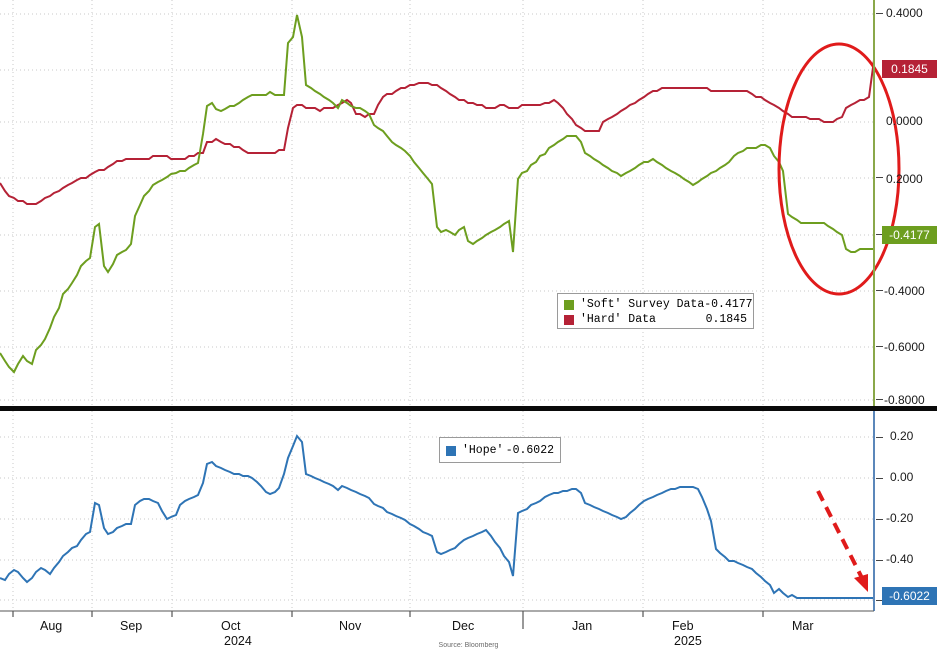 This screenshot has width=937, height=650. Describe the element at coordinates (904, 121) in the screenshot. I see `upper-ytick-2: 0.0000` at that location.